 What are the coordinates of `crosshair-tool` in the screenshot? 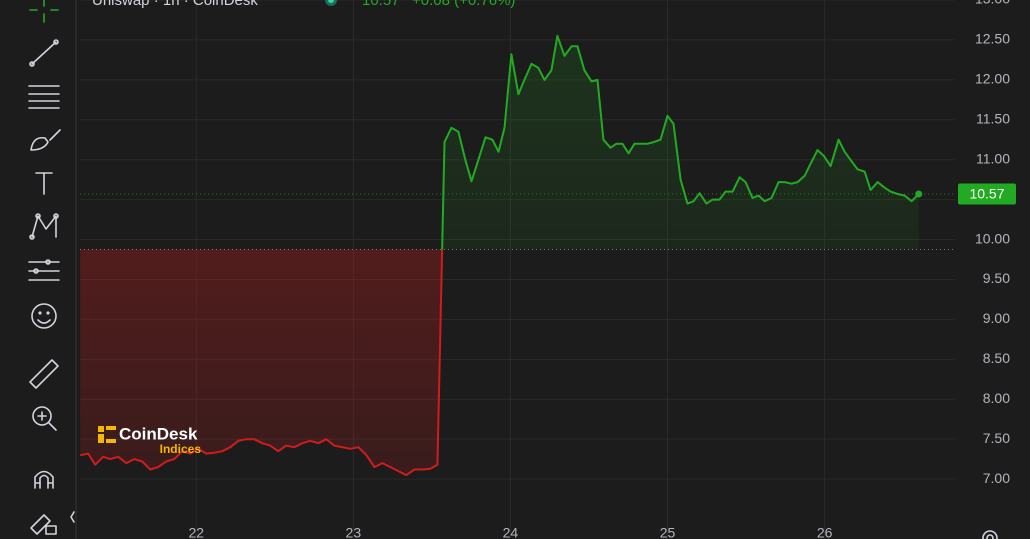 It's located at (44, 11).